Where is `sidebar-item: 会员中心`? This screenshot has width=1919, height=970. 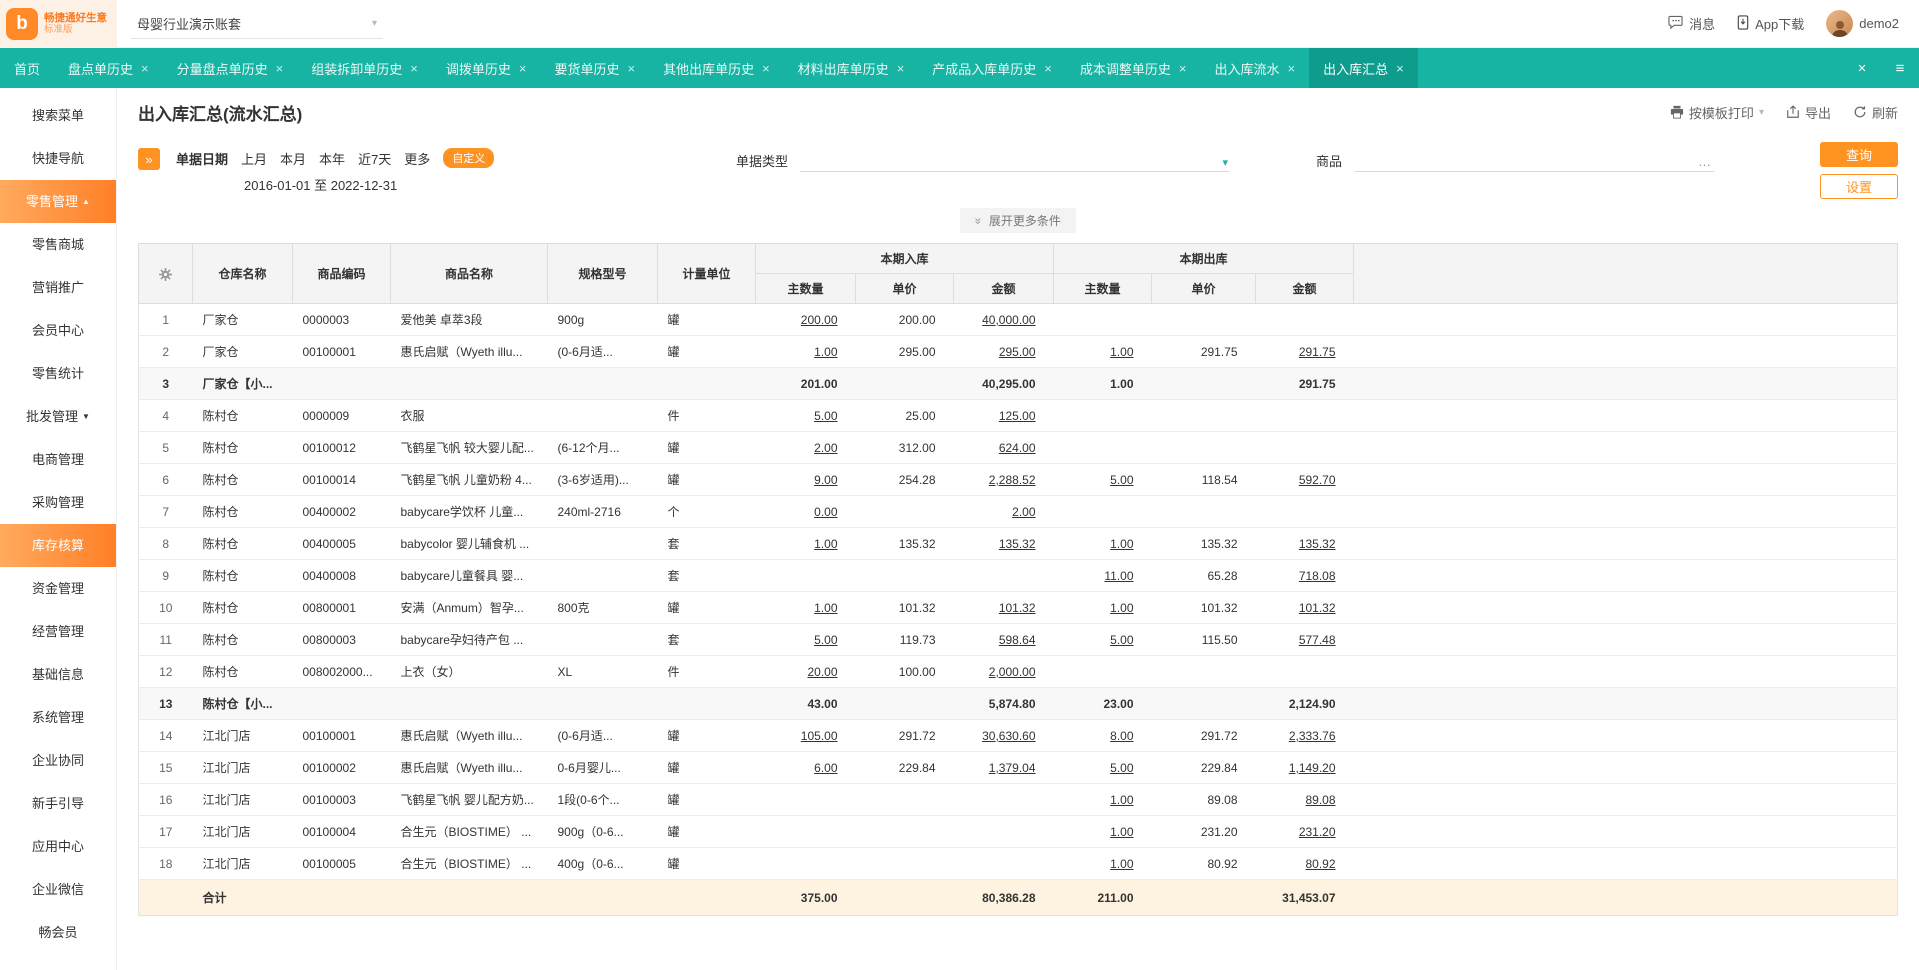
sidebar-item: 会员中心 is located at coordinates (58, 330).